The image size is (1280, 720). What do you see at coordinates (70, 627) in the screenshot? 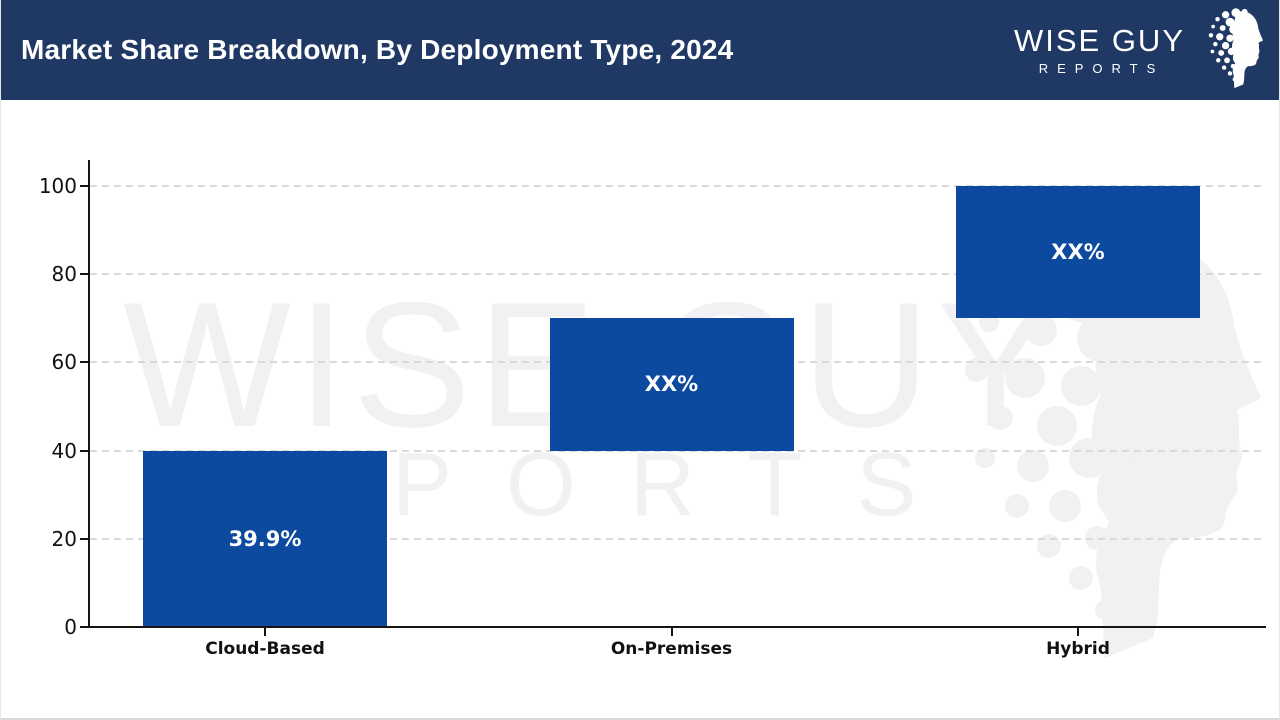
I see `y-tick-label-0: 0` at bounding box center [70, 627].